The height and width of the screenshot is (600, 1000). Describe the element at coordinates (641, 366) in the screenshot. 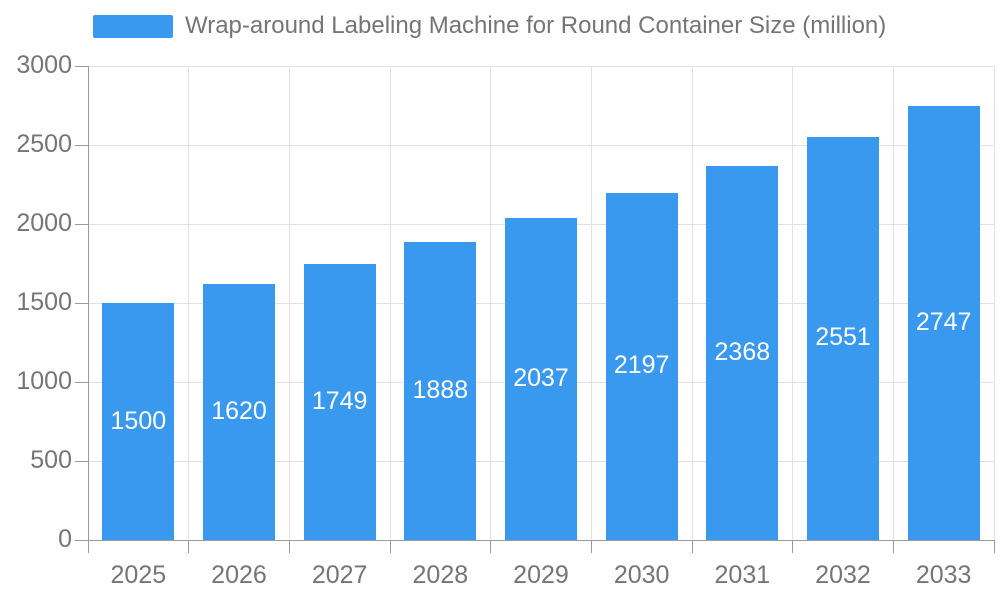

I see `bar-2030` at that location.